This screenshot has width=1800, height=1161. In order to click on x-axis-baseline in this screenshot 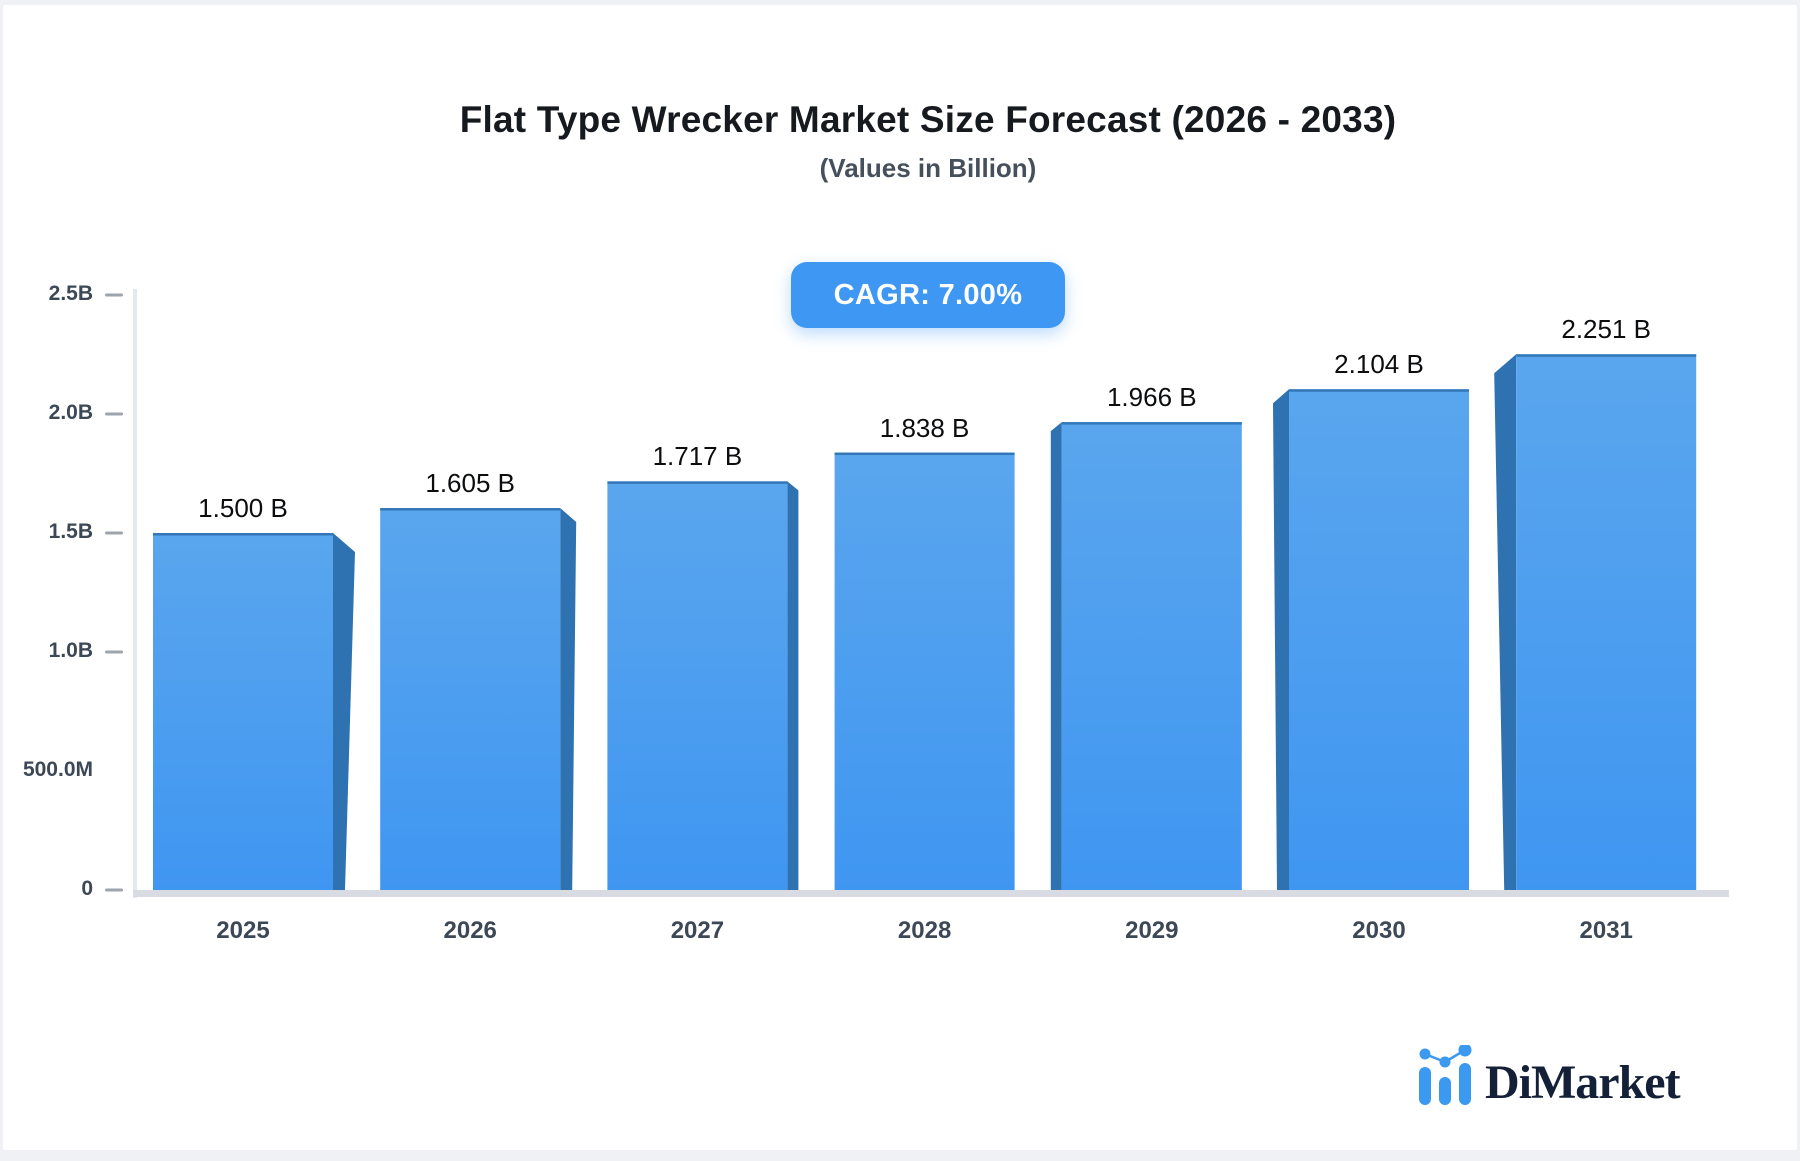, I will do `click(931, 893)`.